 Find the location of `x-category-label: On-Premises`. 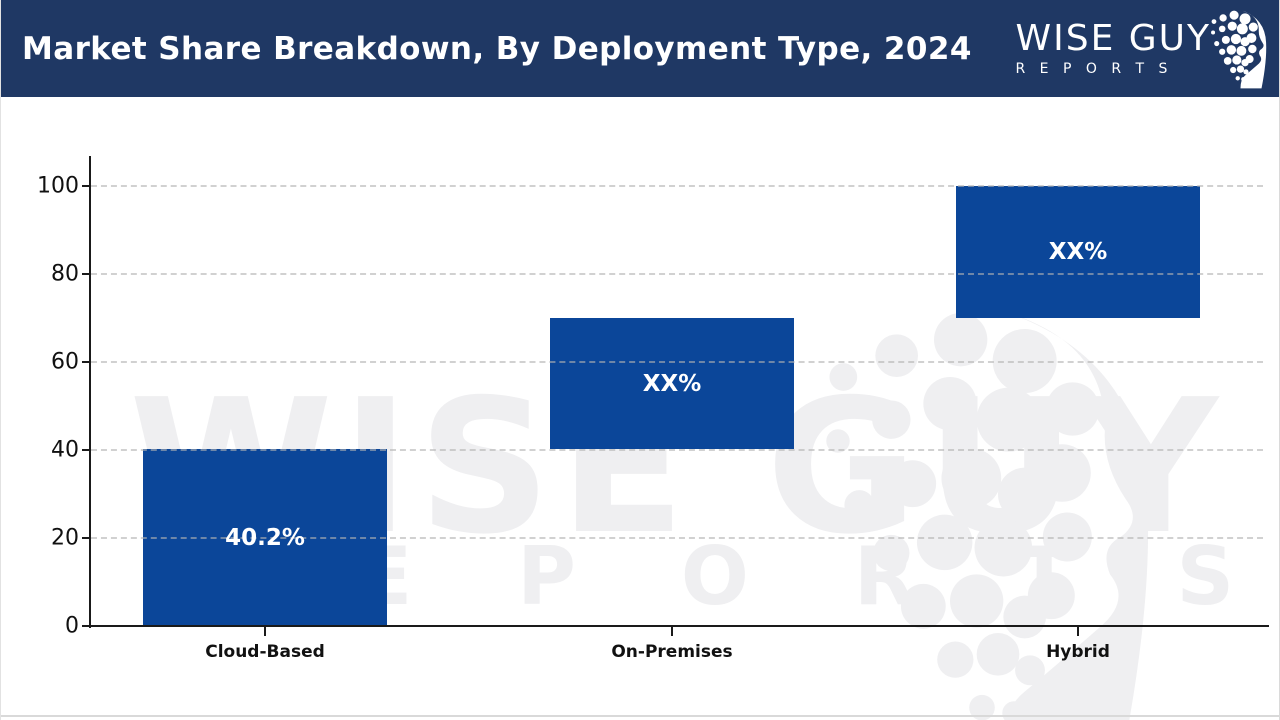

x-category-label: On-Premises is located at coordinates (672, 652).